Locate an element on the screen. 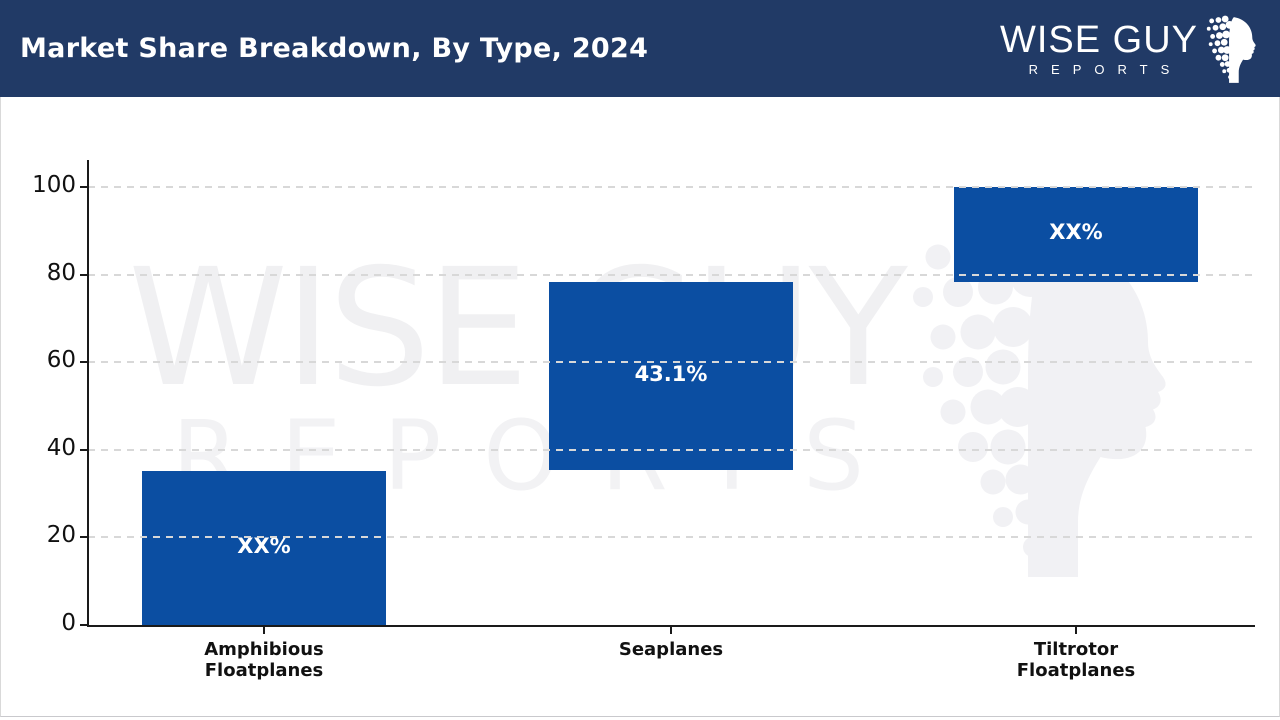 Image resolution: width=1280 pixels, height=720 pixels. y-tick-label: 60 is located at coordinates (61, 360).